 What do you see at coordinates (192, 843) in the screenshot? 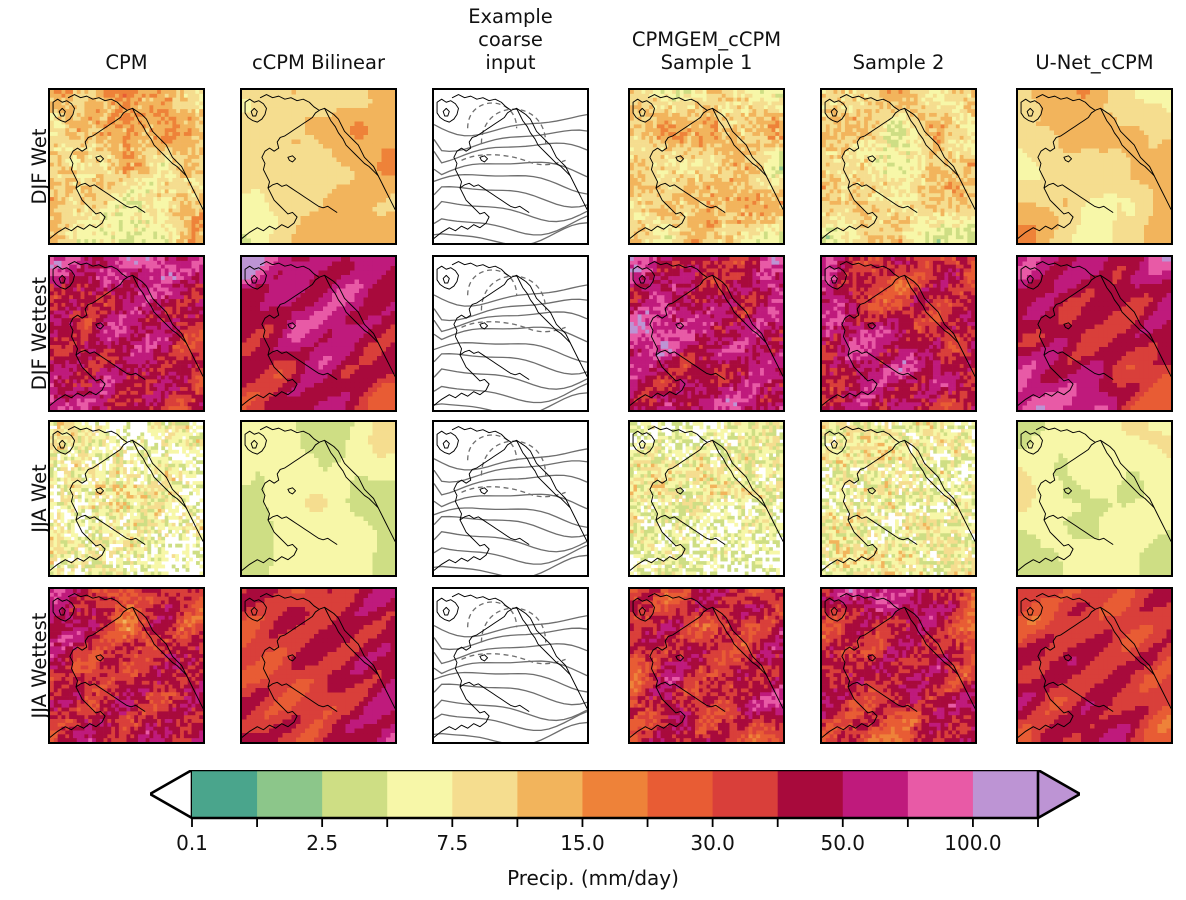
I see `colorbar-tick-label-0: 0.1` at bounding box center [192, 843].